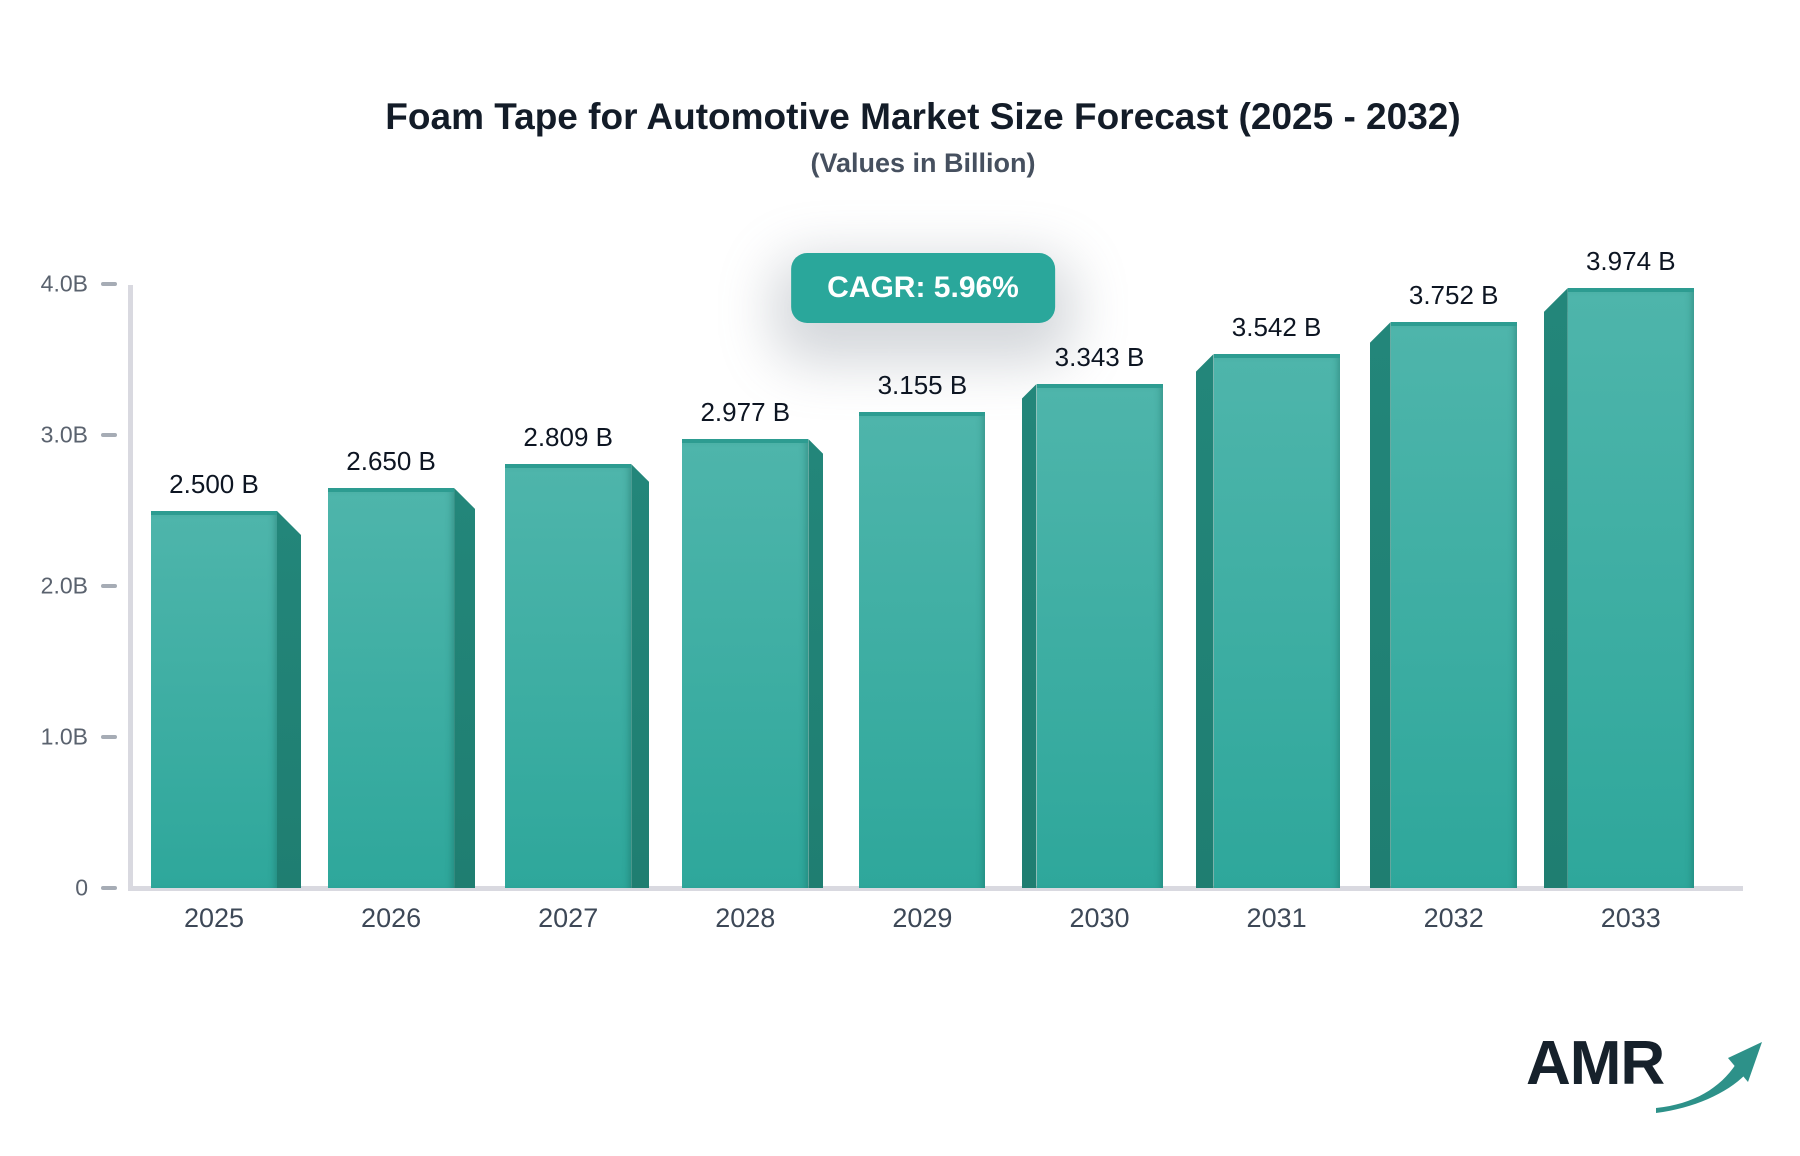  What do you see at coordinates (1630, 918) in the screenshot?
I see `x-axis-label-2033: 2033` at bounding box center [1630, 918].